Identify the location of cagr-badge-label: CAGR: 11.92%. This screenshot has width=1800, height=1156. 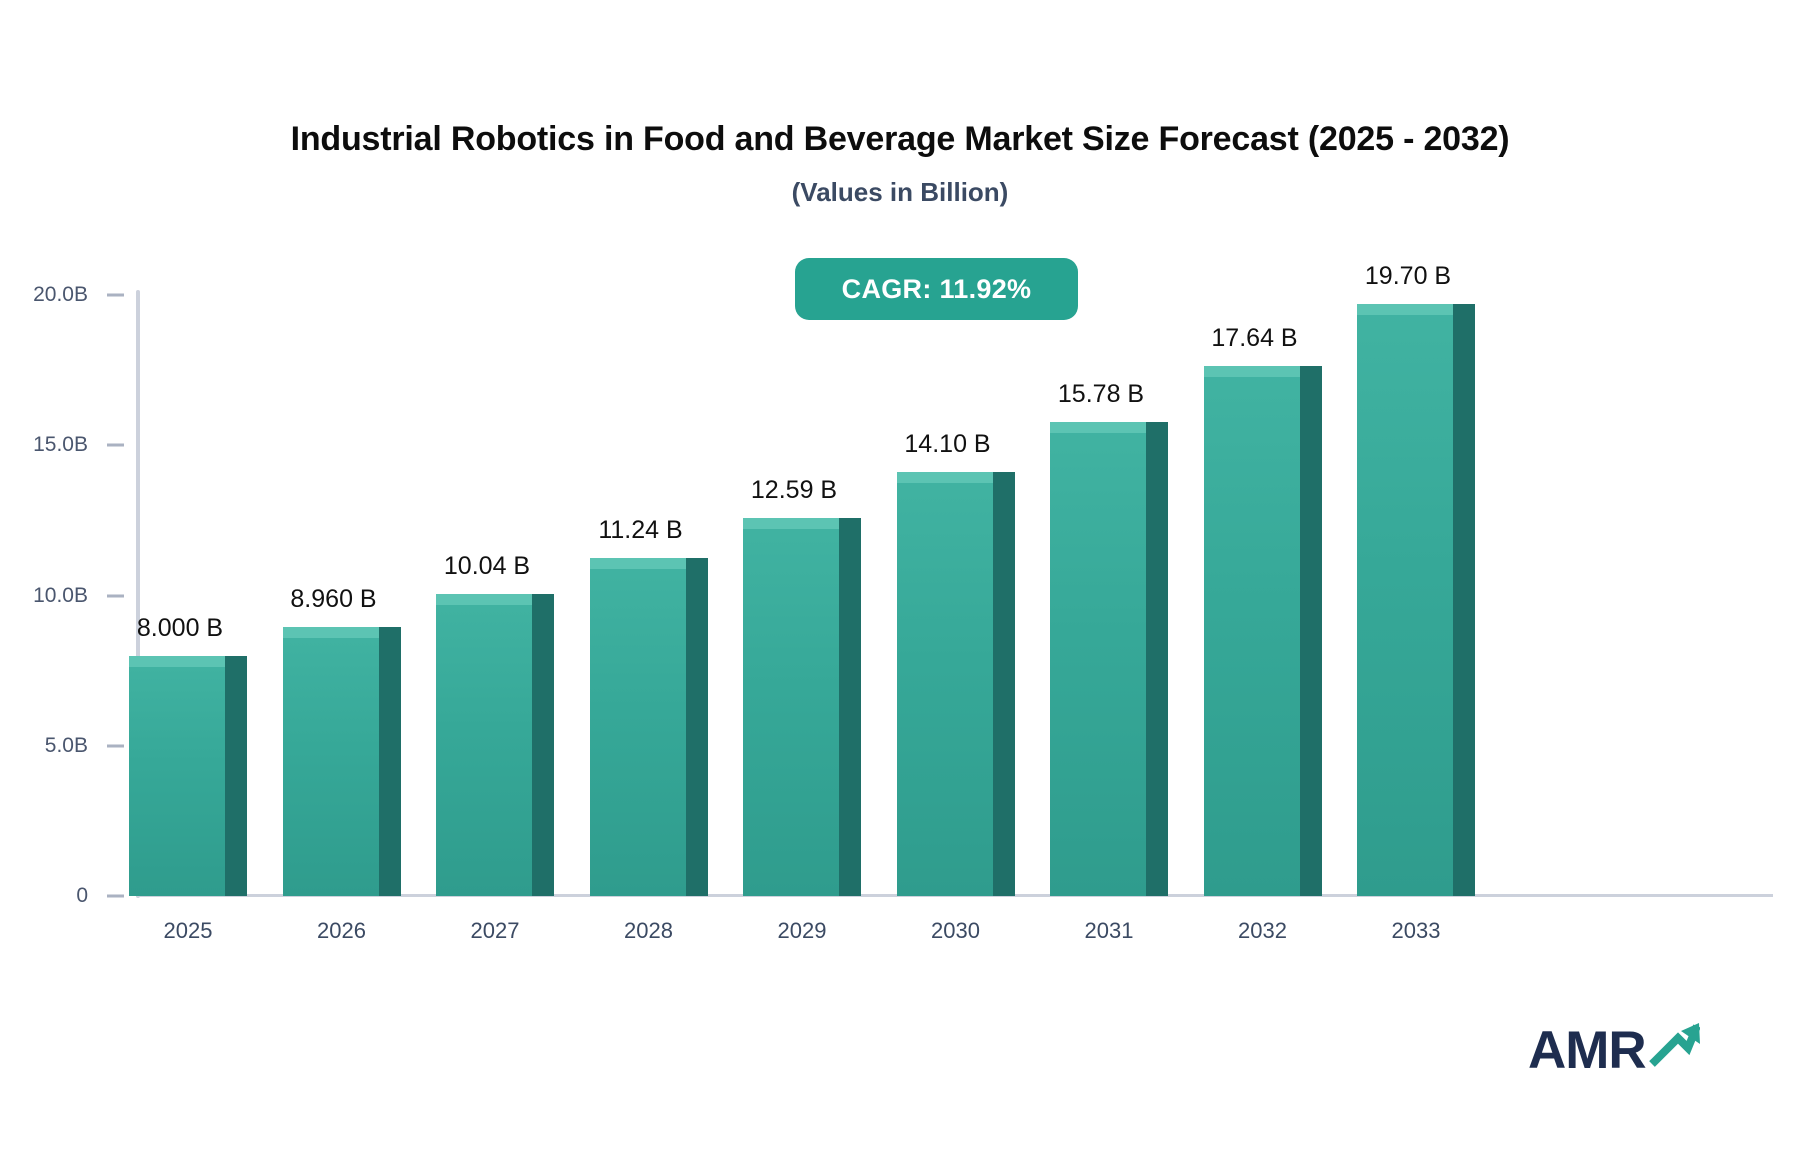
(936, 288).